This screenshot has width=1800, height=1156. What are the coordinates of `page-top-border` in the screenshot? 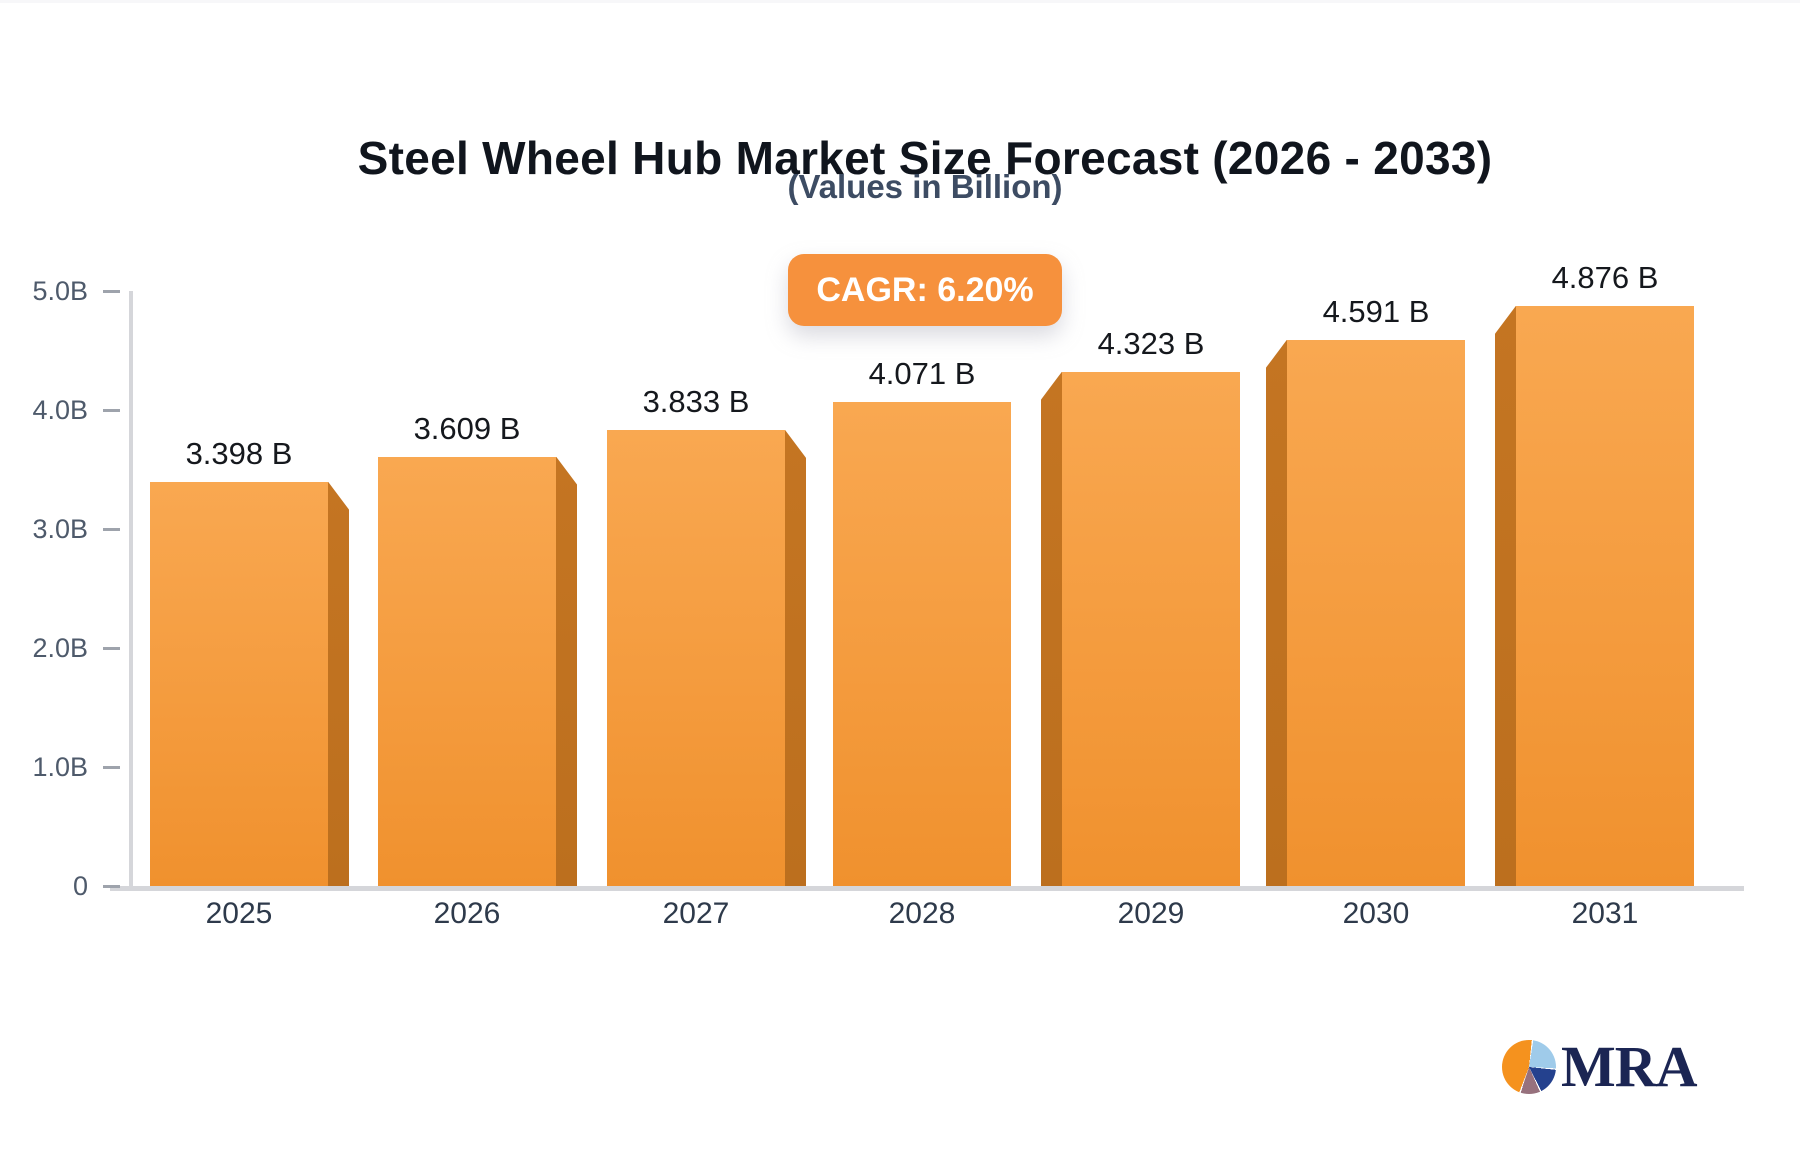 It's located at (900, 1).